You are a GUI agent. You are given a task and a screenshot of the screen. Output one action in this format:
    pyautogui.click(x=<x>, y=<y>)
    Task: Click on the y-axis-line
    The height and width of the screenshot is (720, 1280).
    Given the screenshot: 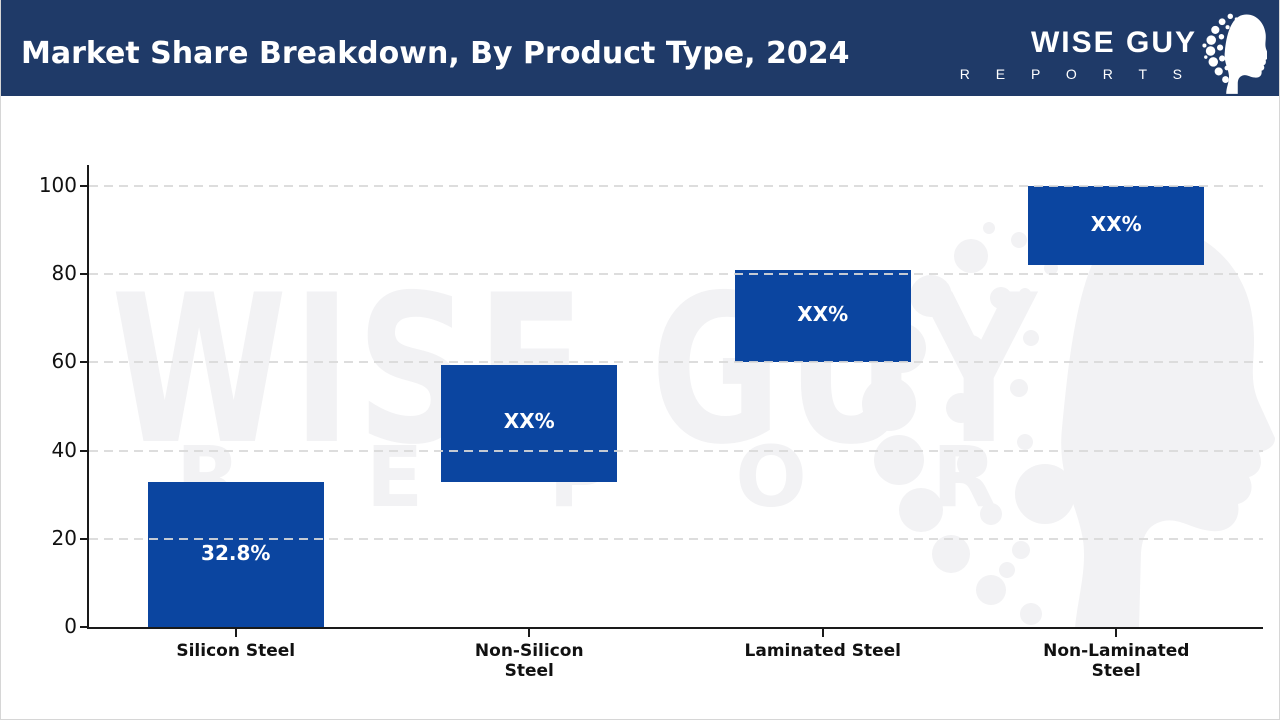 What is the action you would take?
    pyautogui.click(x=88, y=397)
    